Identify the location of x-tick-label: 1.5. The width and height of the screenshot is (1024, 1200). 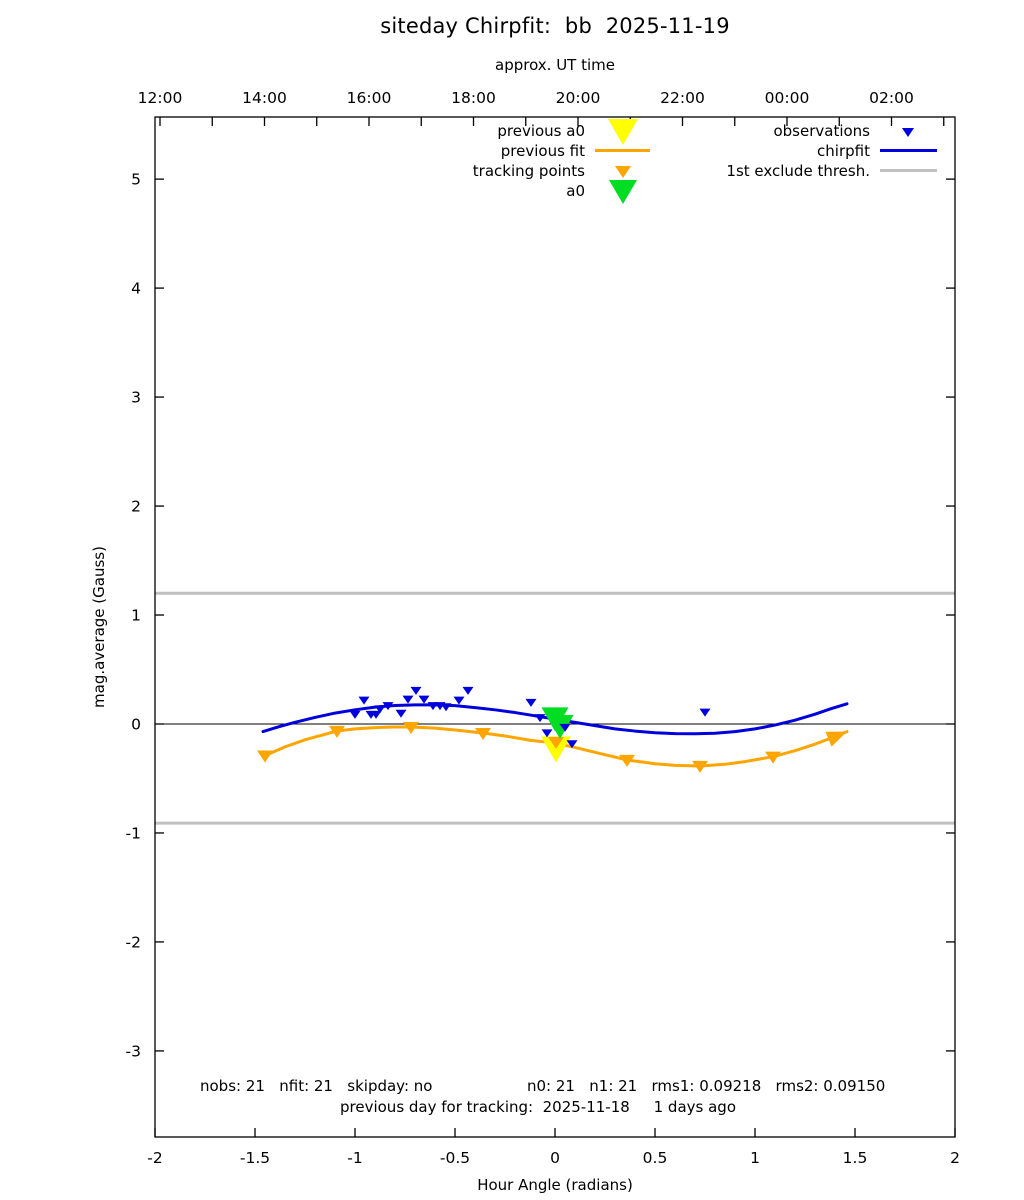
(855, 1158).